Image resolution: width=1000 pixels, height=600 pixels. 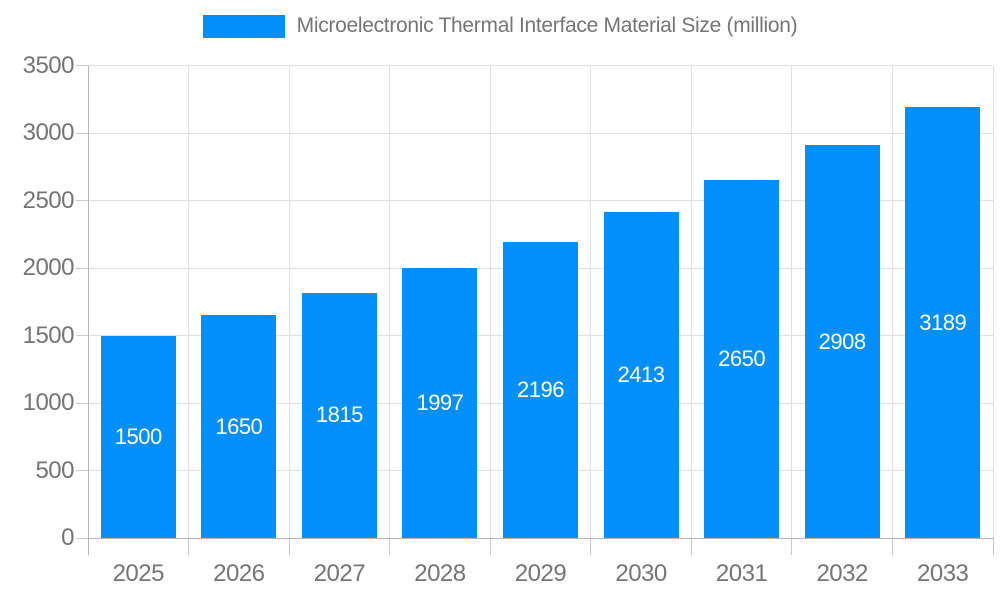 I want to click on bar: 2196, so click(x=540, y=389).